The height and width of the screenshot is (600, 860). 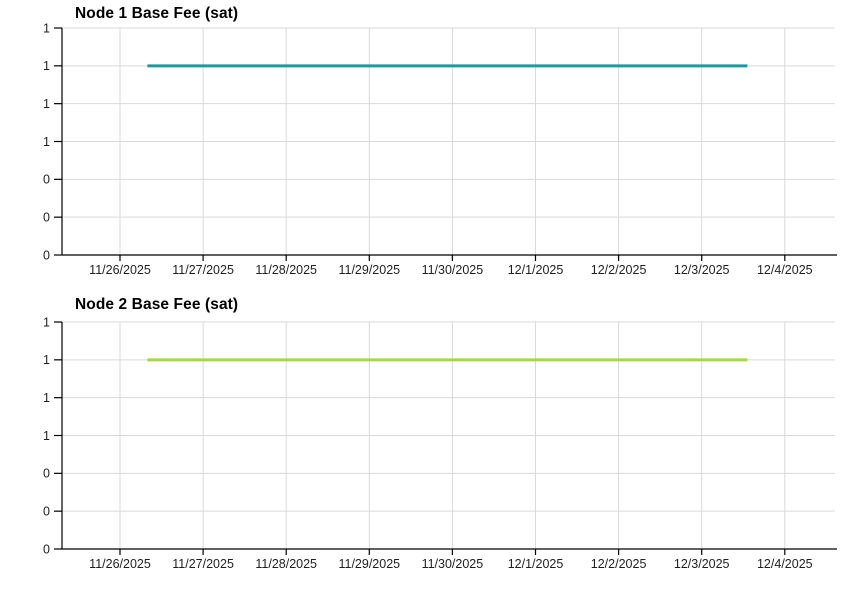 I want to click on chart-title-node-2: Node 2 Base Fee (sat), so click(x=157, y=304).